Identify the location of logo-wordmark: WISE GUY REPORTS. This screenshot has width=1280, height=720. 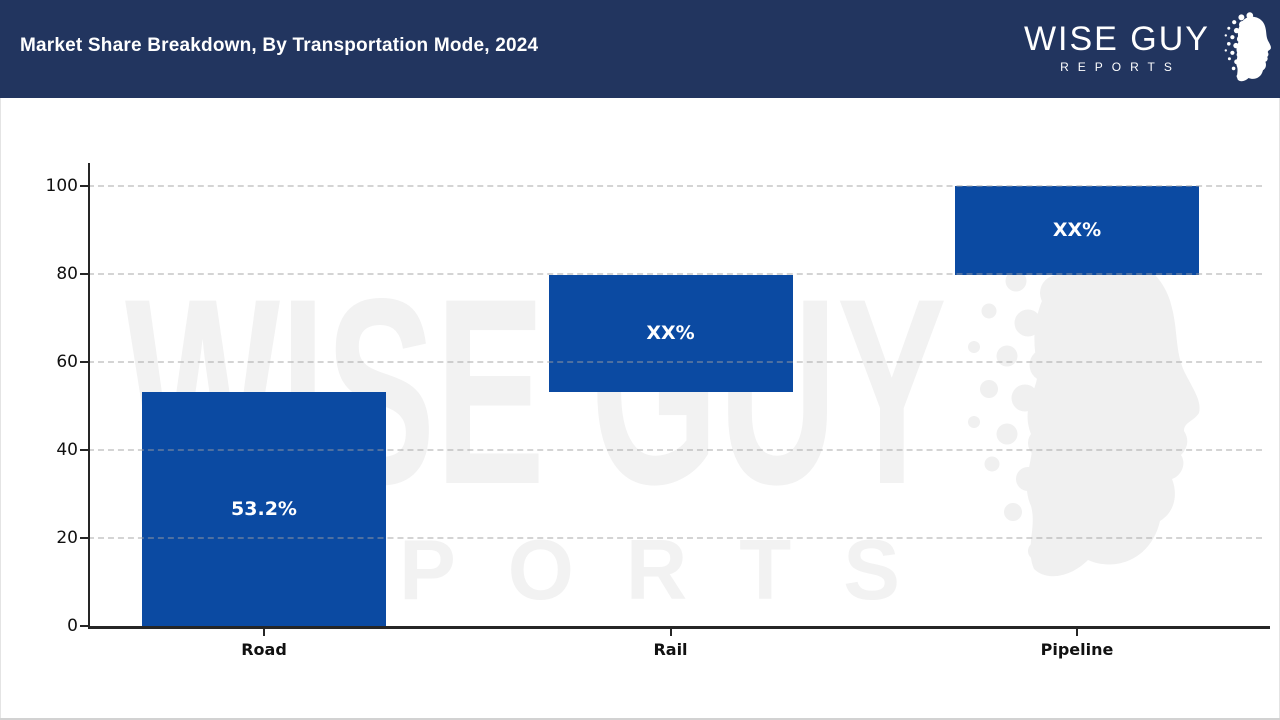
(1116, 47).